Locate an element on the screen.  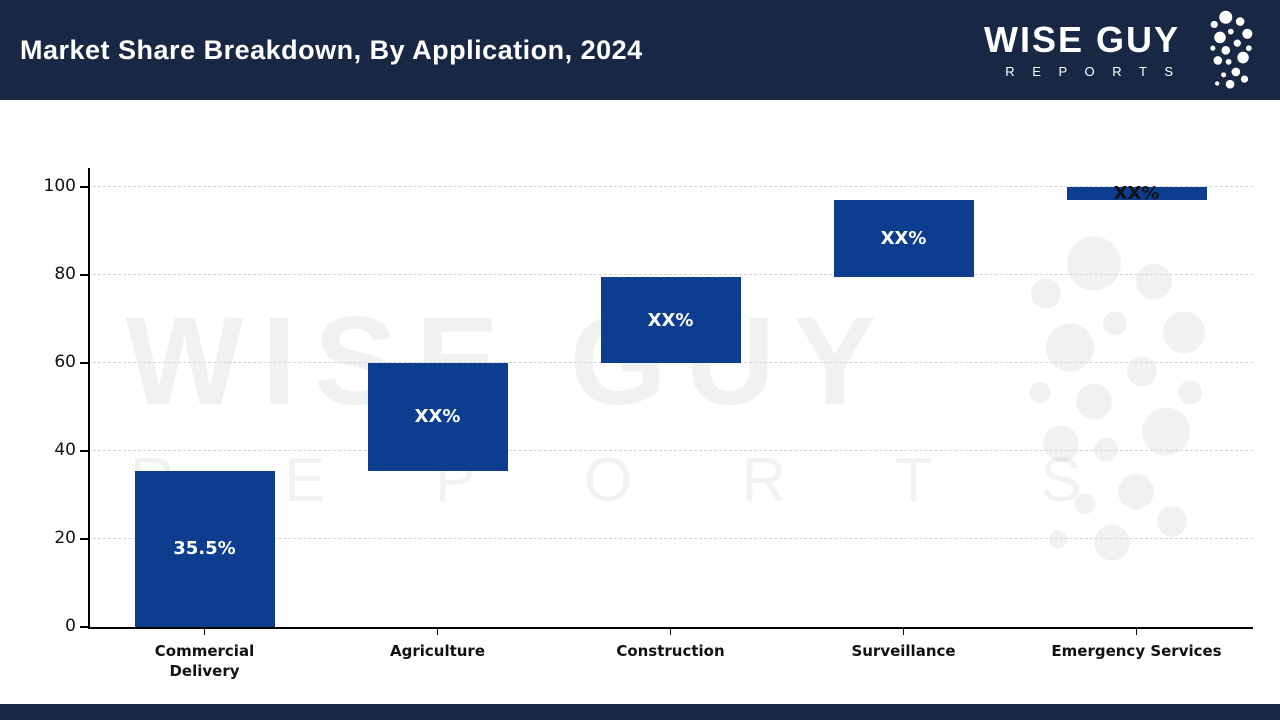
y-tick-label: 0 is located at coordinates (70, 626).